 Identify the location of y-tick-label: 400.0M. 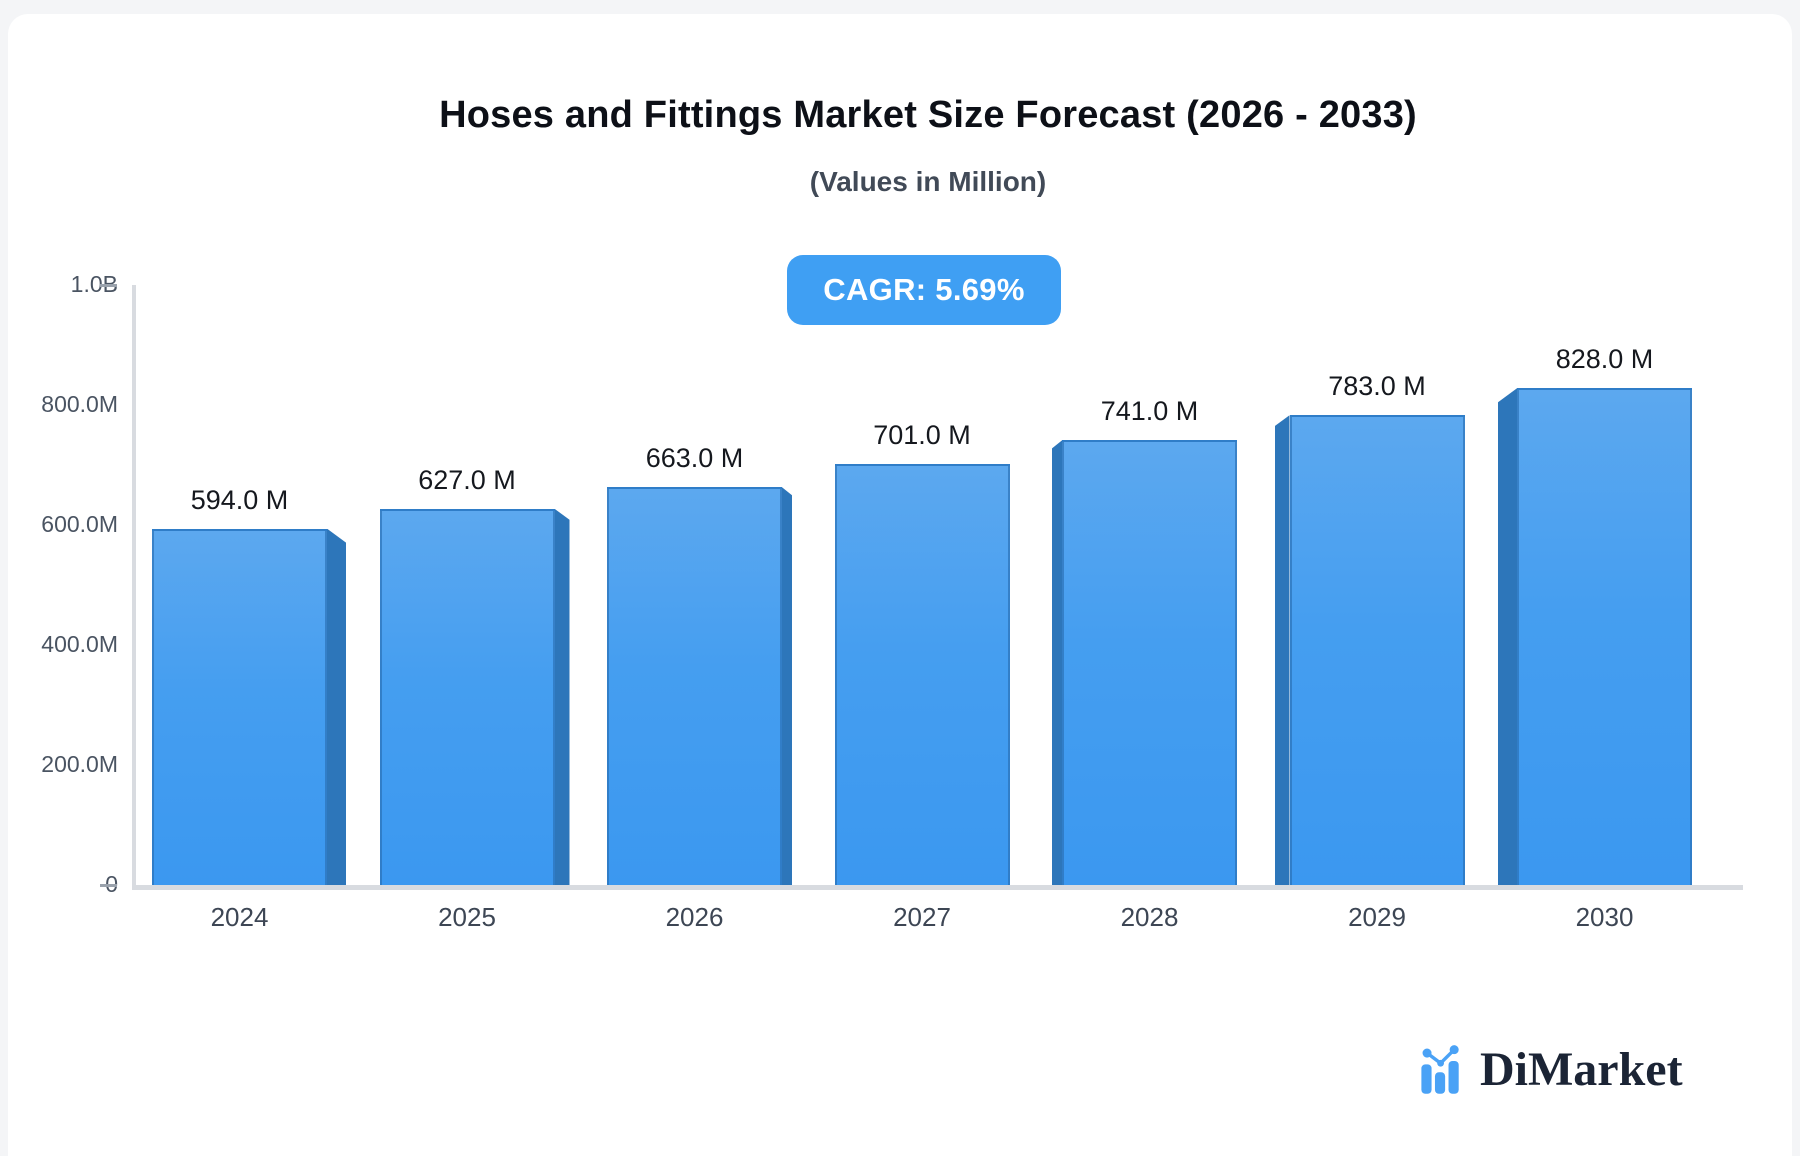
(79, 644).